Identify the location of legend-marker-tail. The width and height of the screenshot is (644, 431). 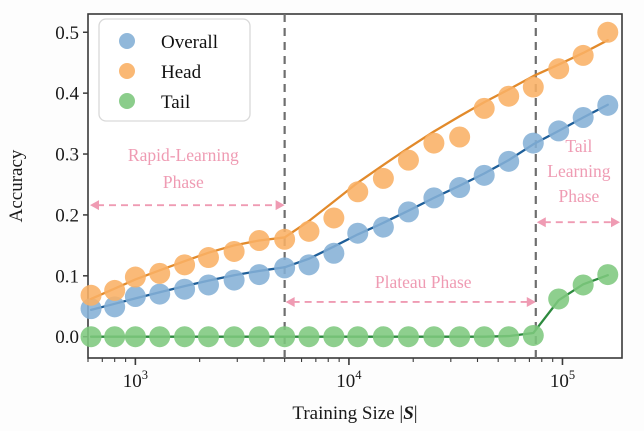
(127, 101).